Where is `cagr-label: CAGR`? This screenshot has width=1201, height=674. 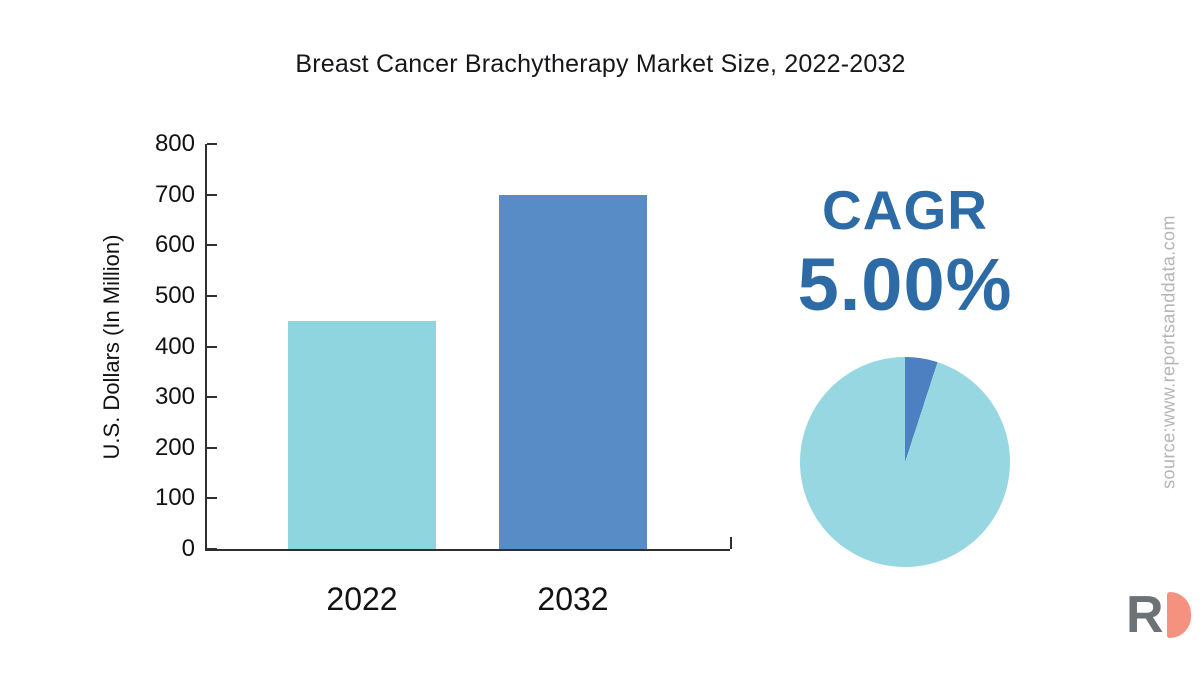 cagr-label: CAGR is located at coordinates (905, 210).